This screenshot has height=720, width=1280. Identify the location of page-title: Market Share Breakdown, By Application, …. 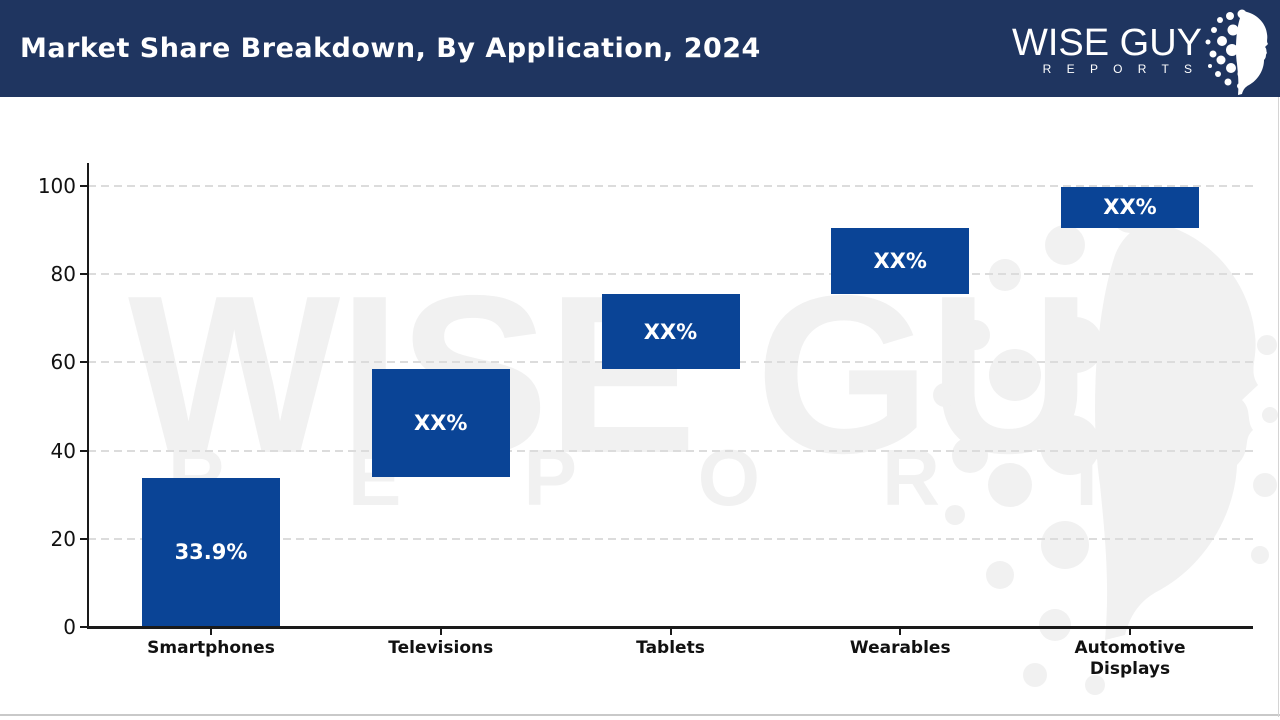
(390, 48).